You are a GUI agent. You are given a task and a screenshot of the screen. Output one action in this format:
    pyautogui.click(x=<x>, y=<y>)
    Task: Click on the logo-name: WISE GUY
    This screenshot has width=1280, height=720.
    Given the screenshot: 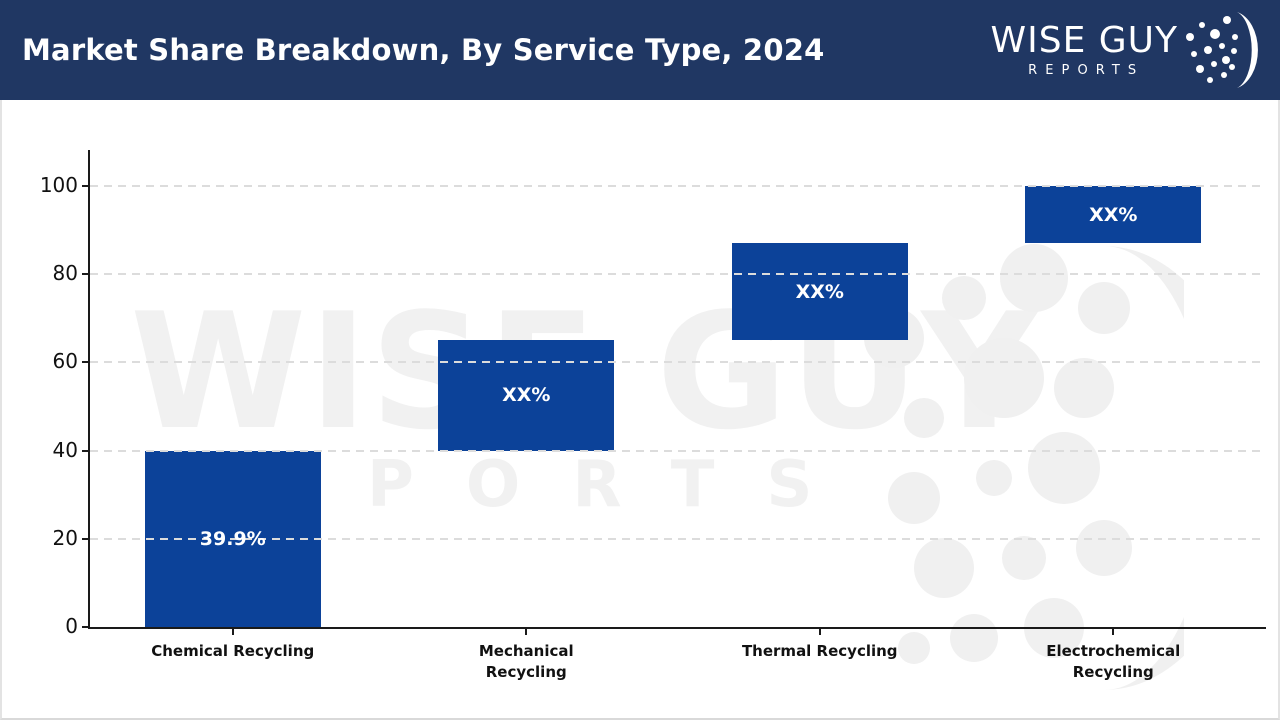 What is the action you would take?
    pyautogui.click(x=1084, y=40)
    